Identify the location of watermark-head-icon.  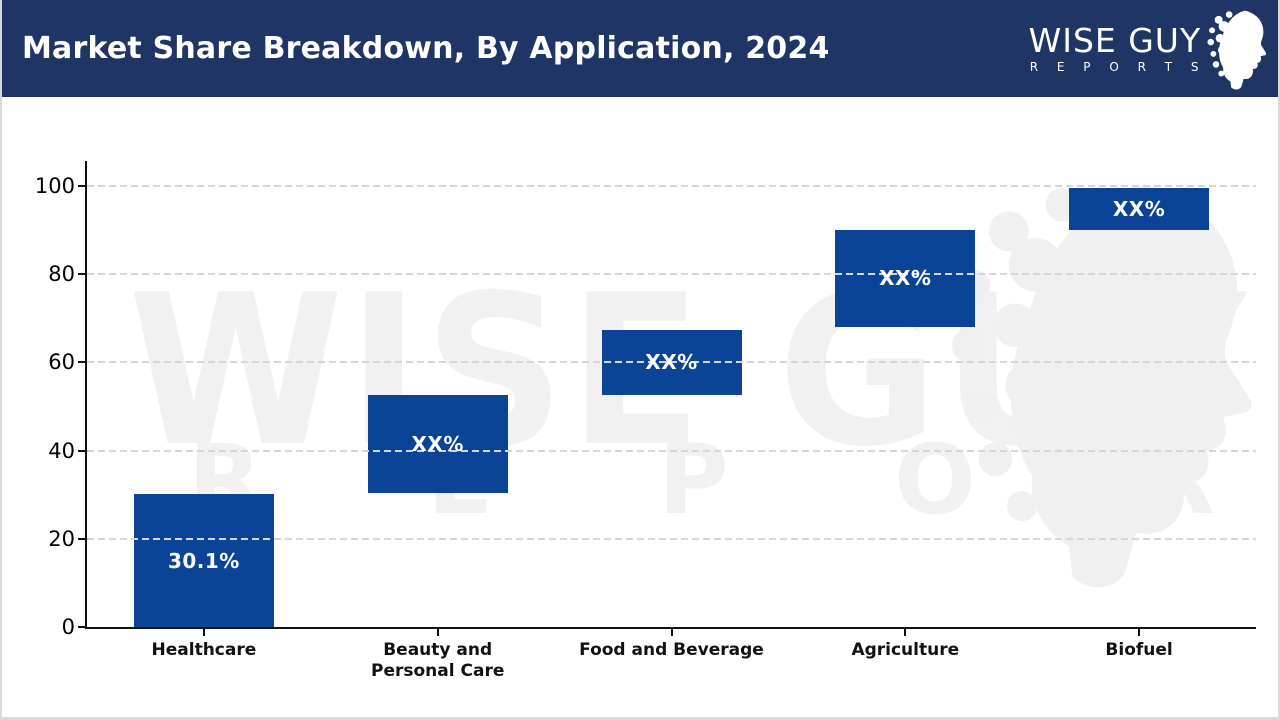
(1101, 386).